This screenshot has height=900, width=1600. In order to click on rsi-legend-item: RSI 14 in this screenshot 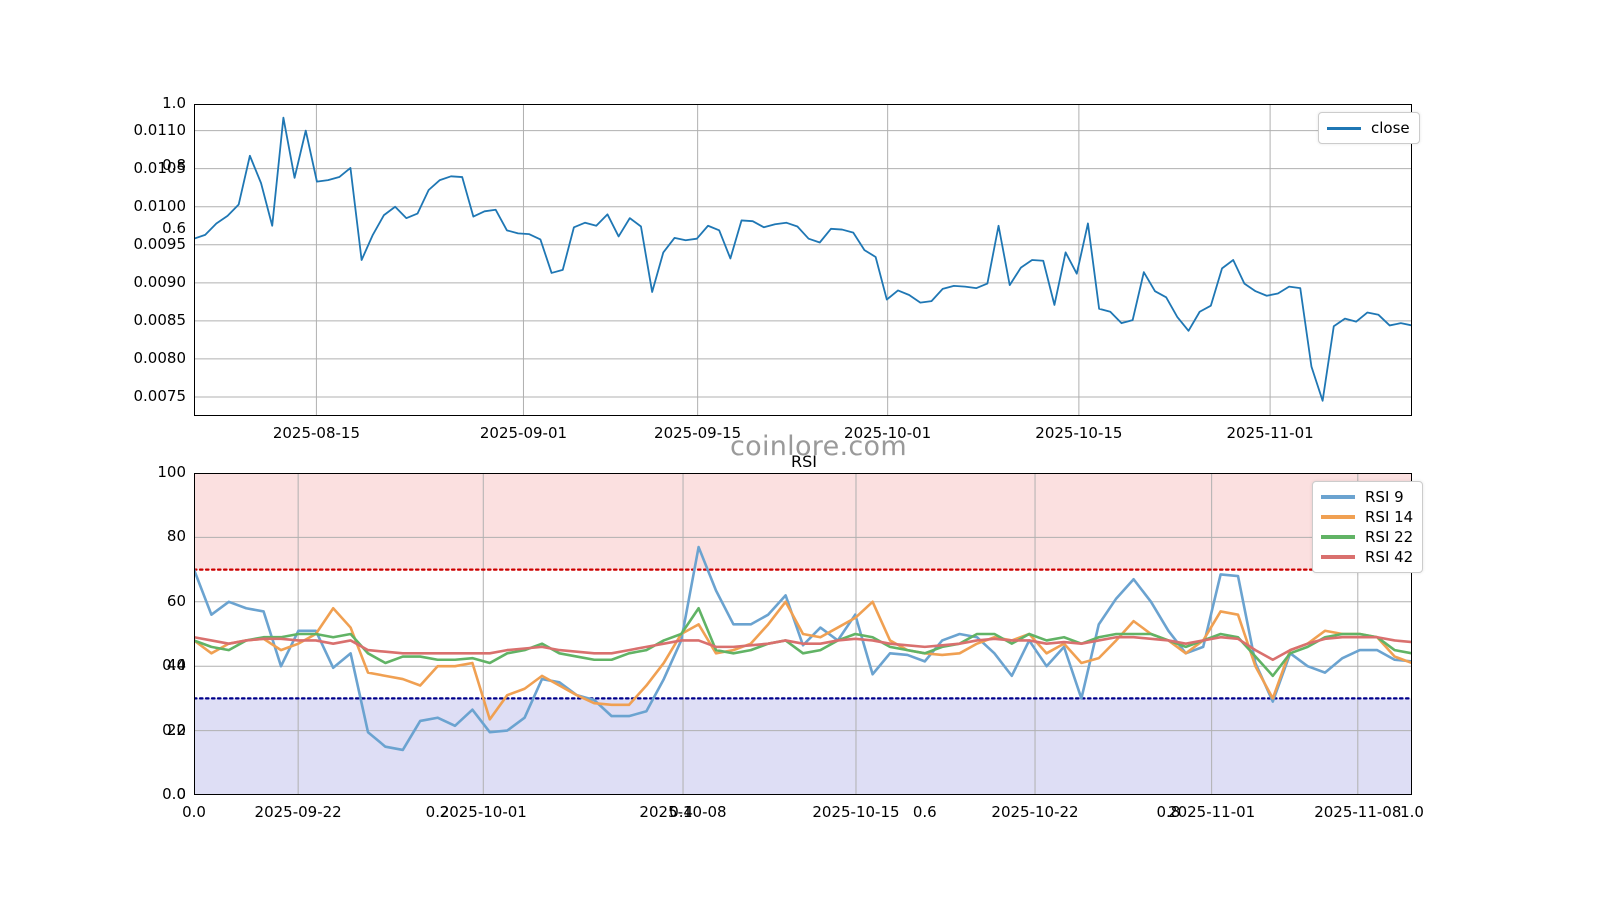, I will do `click(1367, 517)`.